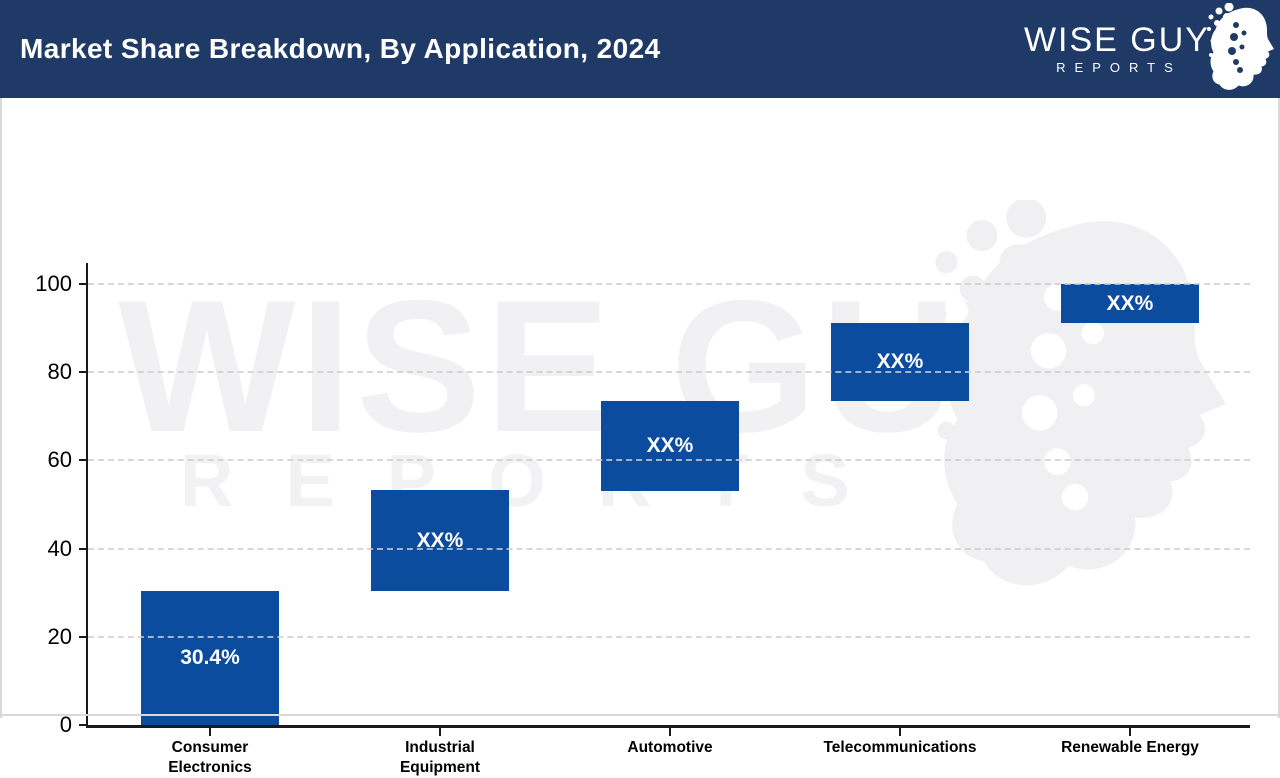 Image resolution: width=1280 pixels, height=778 pixels. What do you see at coordinates (59, 548) in the screenshot?
I see `y-tick-label-40: 40` at bounding box center [59, 548].